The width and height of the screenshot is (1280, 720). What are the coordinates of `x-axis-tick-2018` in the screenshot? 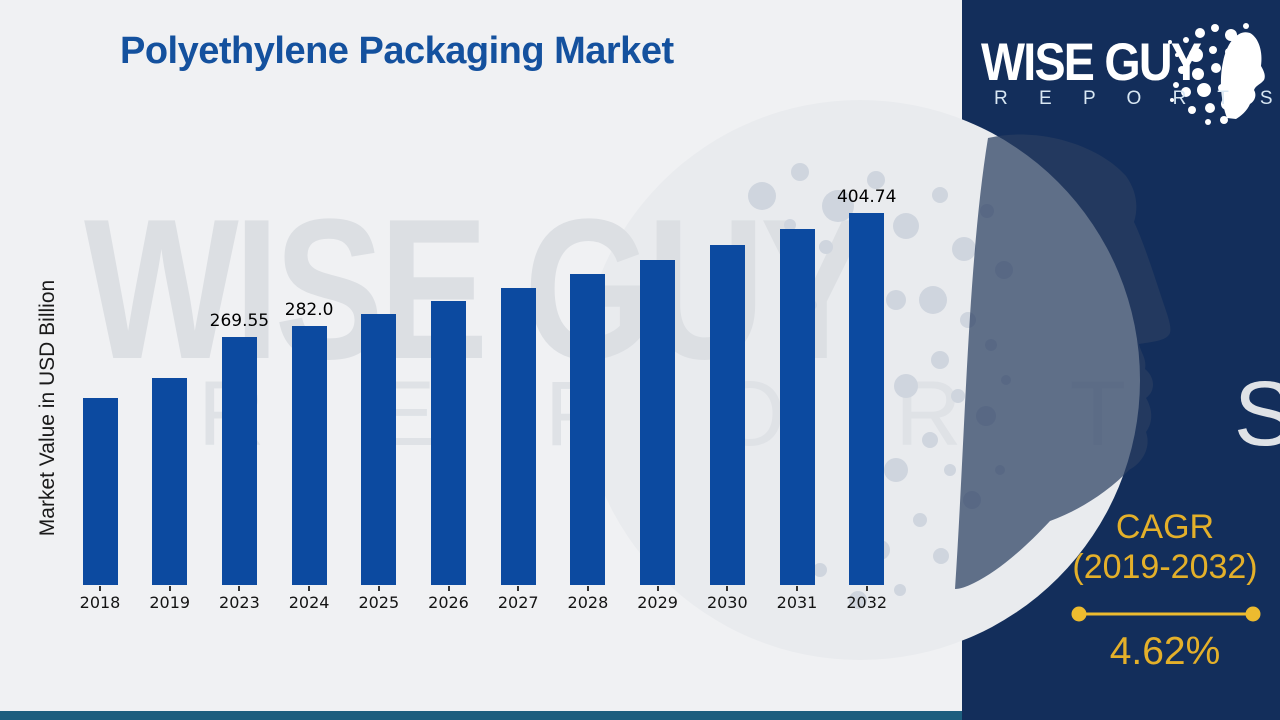 It's located at (100, 588).